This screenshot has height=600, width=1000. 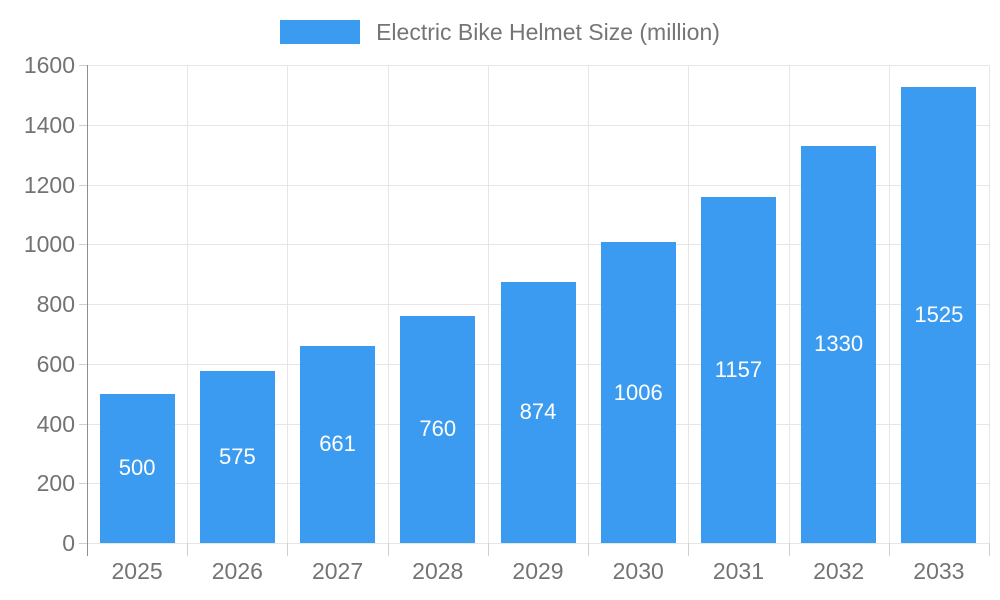 I want to click on x-tick-label: 2031, so click(x=738, y=571).